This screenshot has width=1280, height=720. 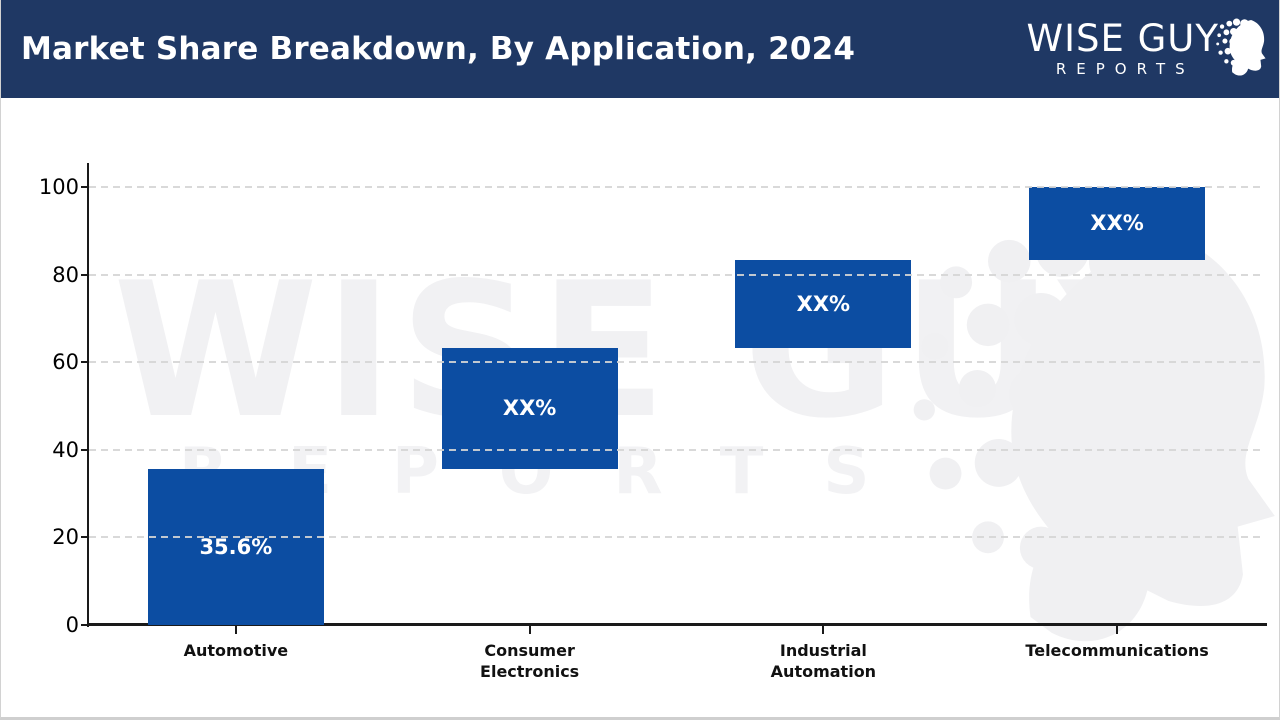 I want to click on x-axis-label-automotive: Automotive, so click(x=236, y=650).